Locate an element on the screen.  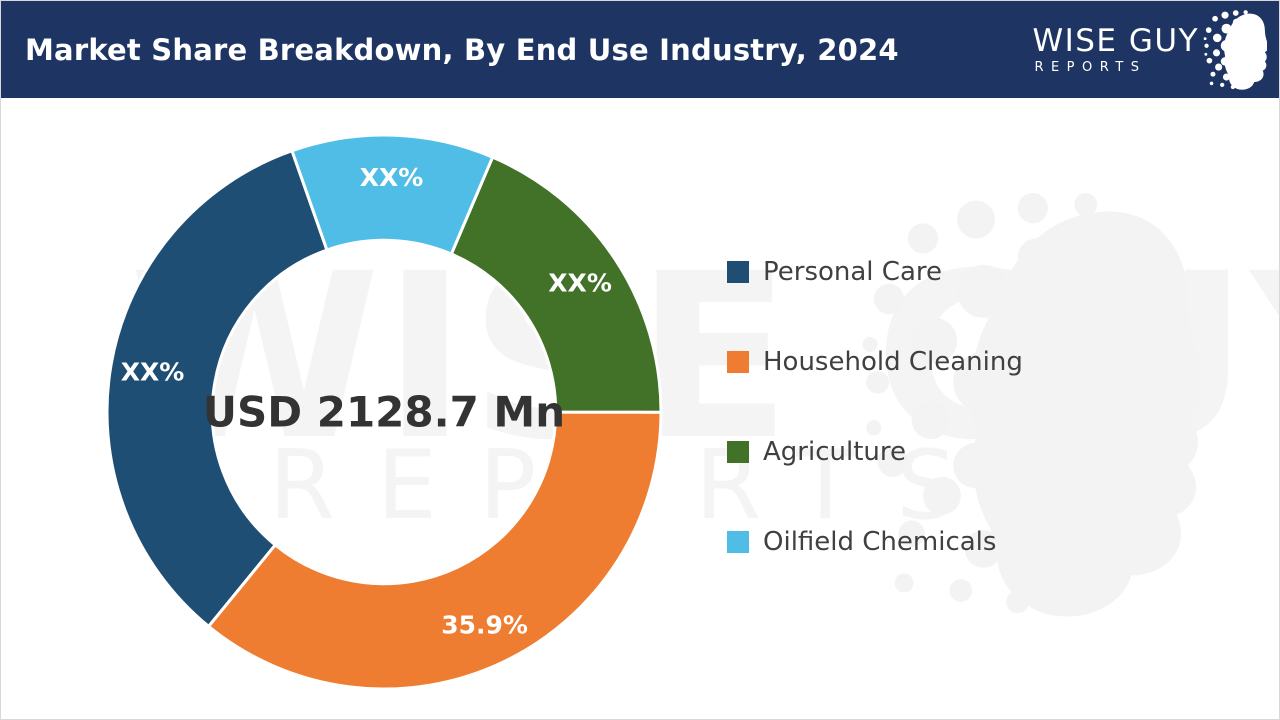
logo-line1: WISE GUY is located at coordinates (1115, 40).